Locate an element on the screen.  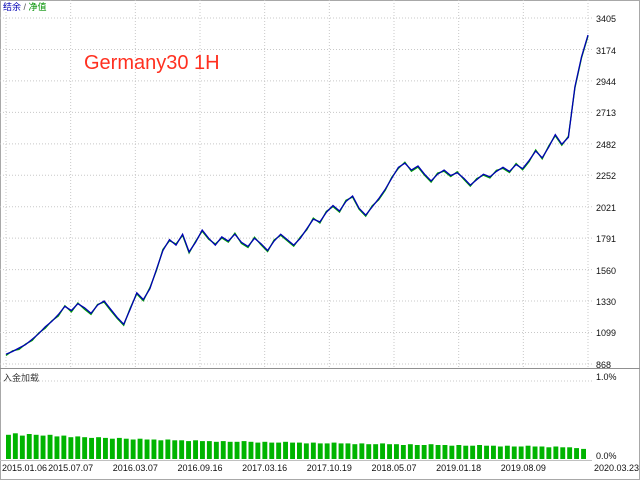
y-tick-label: 2944 is located at coordinates (606, 81).